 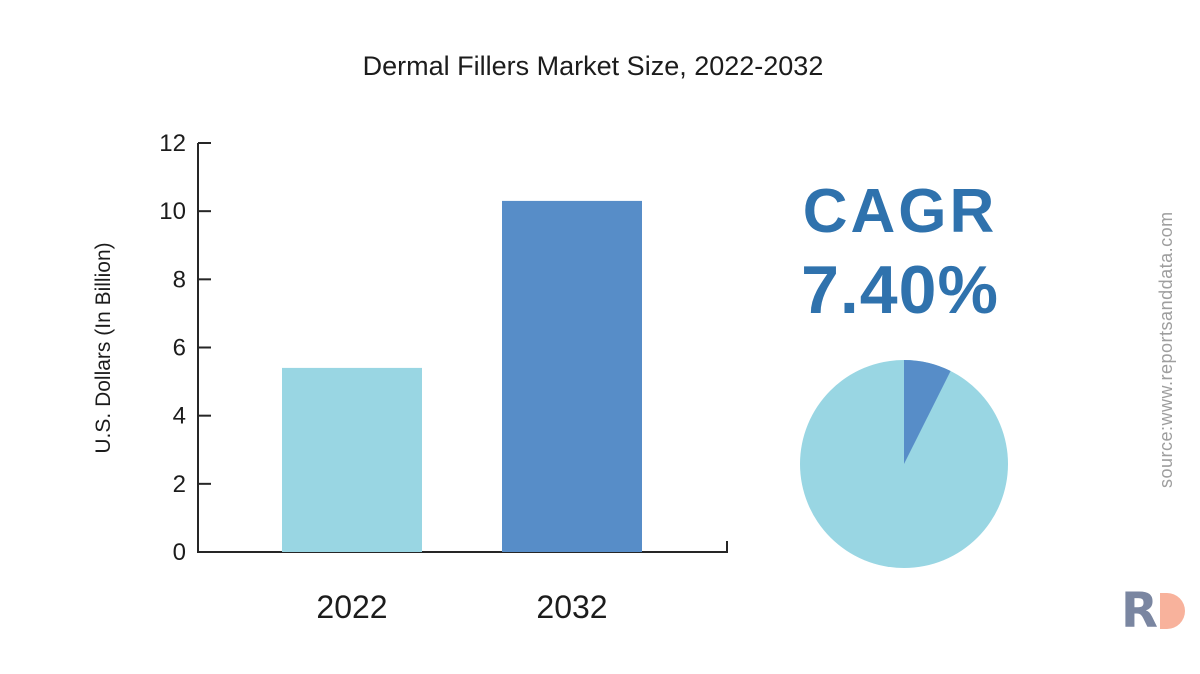 What do you see at coordinates (571, 607) in the screenshot?
I see `x-tick-label-2032: 2032` at bounding box center [571, 607].